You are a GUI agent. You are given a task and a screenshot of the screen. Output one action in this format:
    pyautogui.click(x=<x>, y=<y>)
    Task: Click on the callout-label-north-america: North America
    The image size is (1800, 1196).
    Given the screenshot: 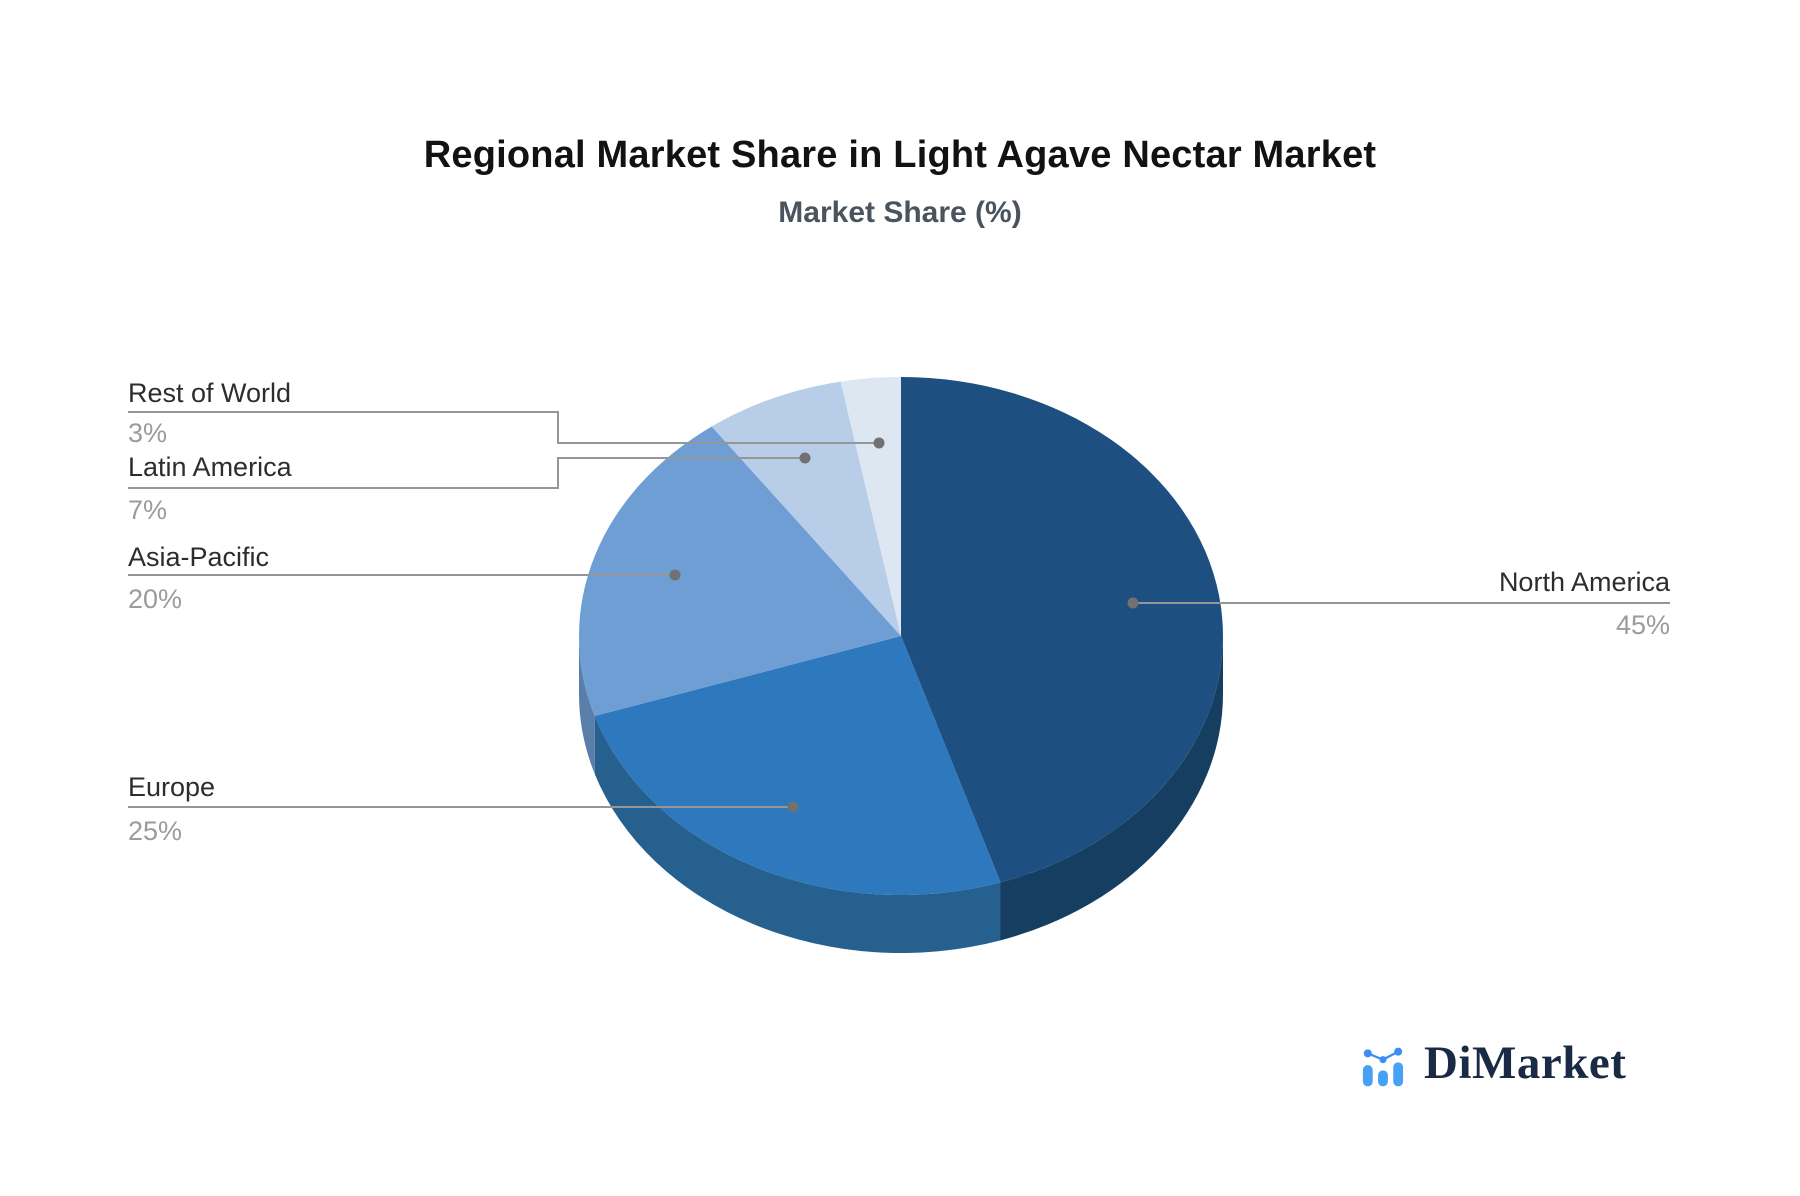 What is the action you would take?
    pyautogui.click(x=1585, y=582)
    